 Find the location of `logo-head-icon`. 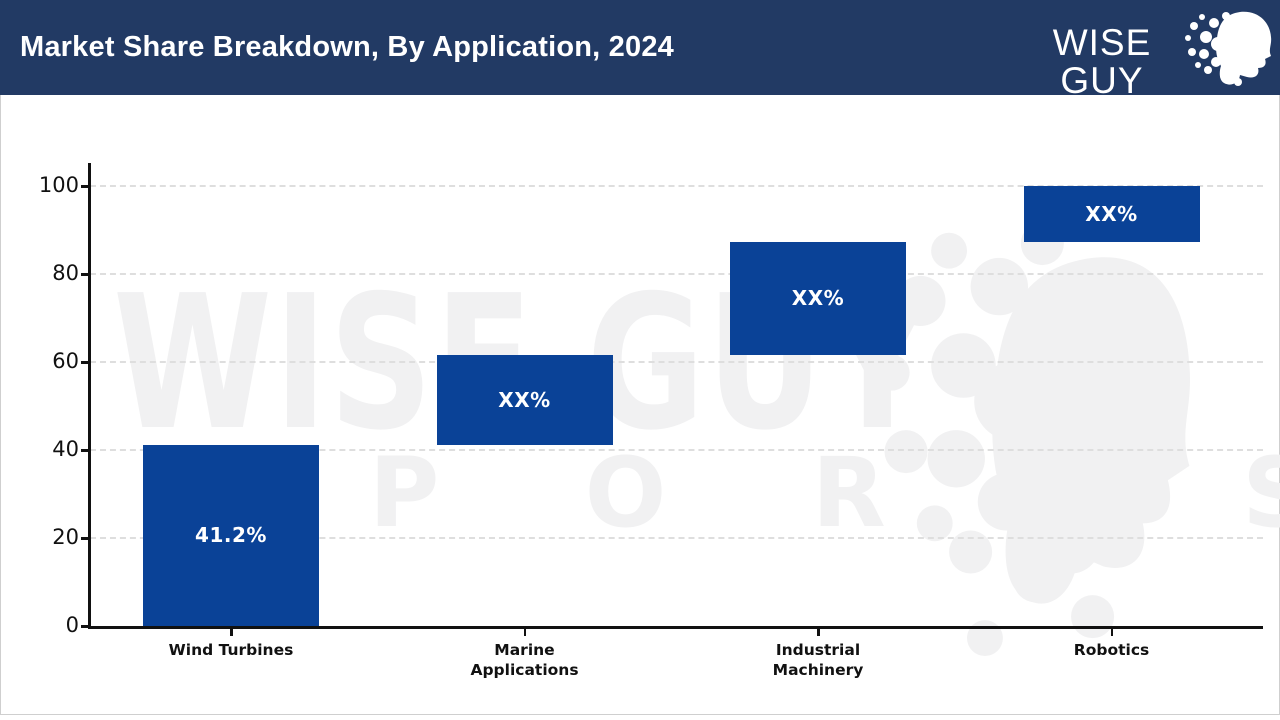

logo-head-icon is located at coordinates (1228, 48).